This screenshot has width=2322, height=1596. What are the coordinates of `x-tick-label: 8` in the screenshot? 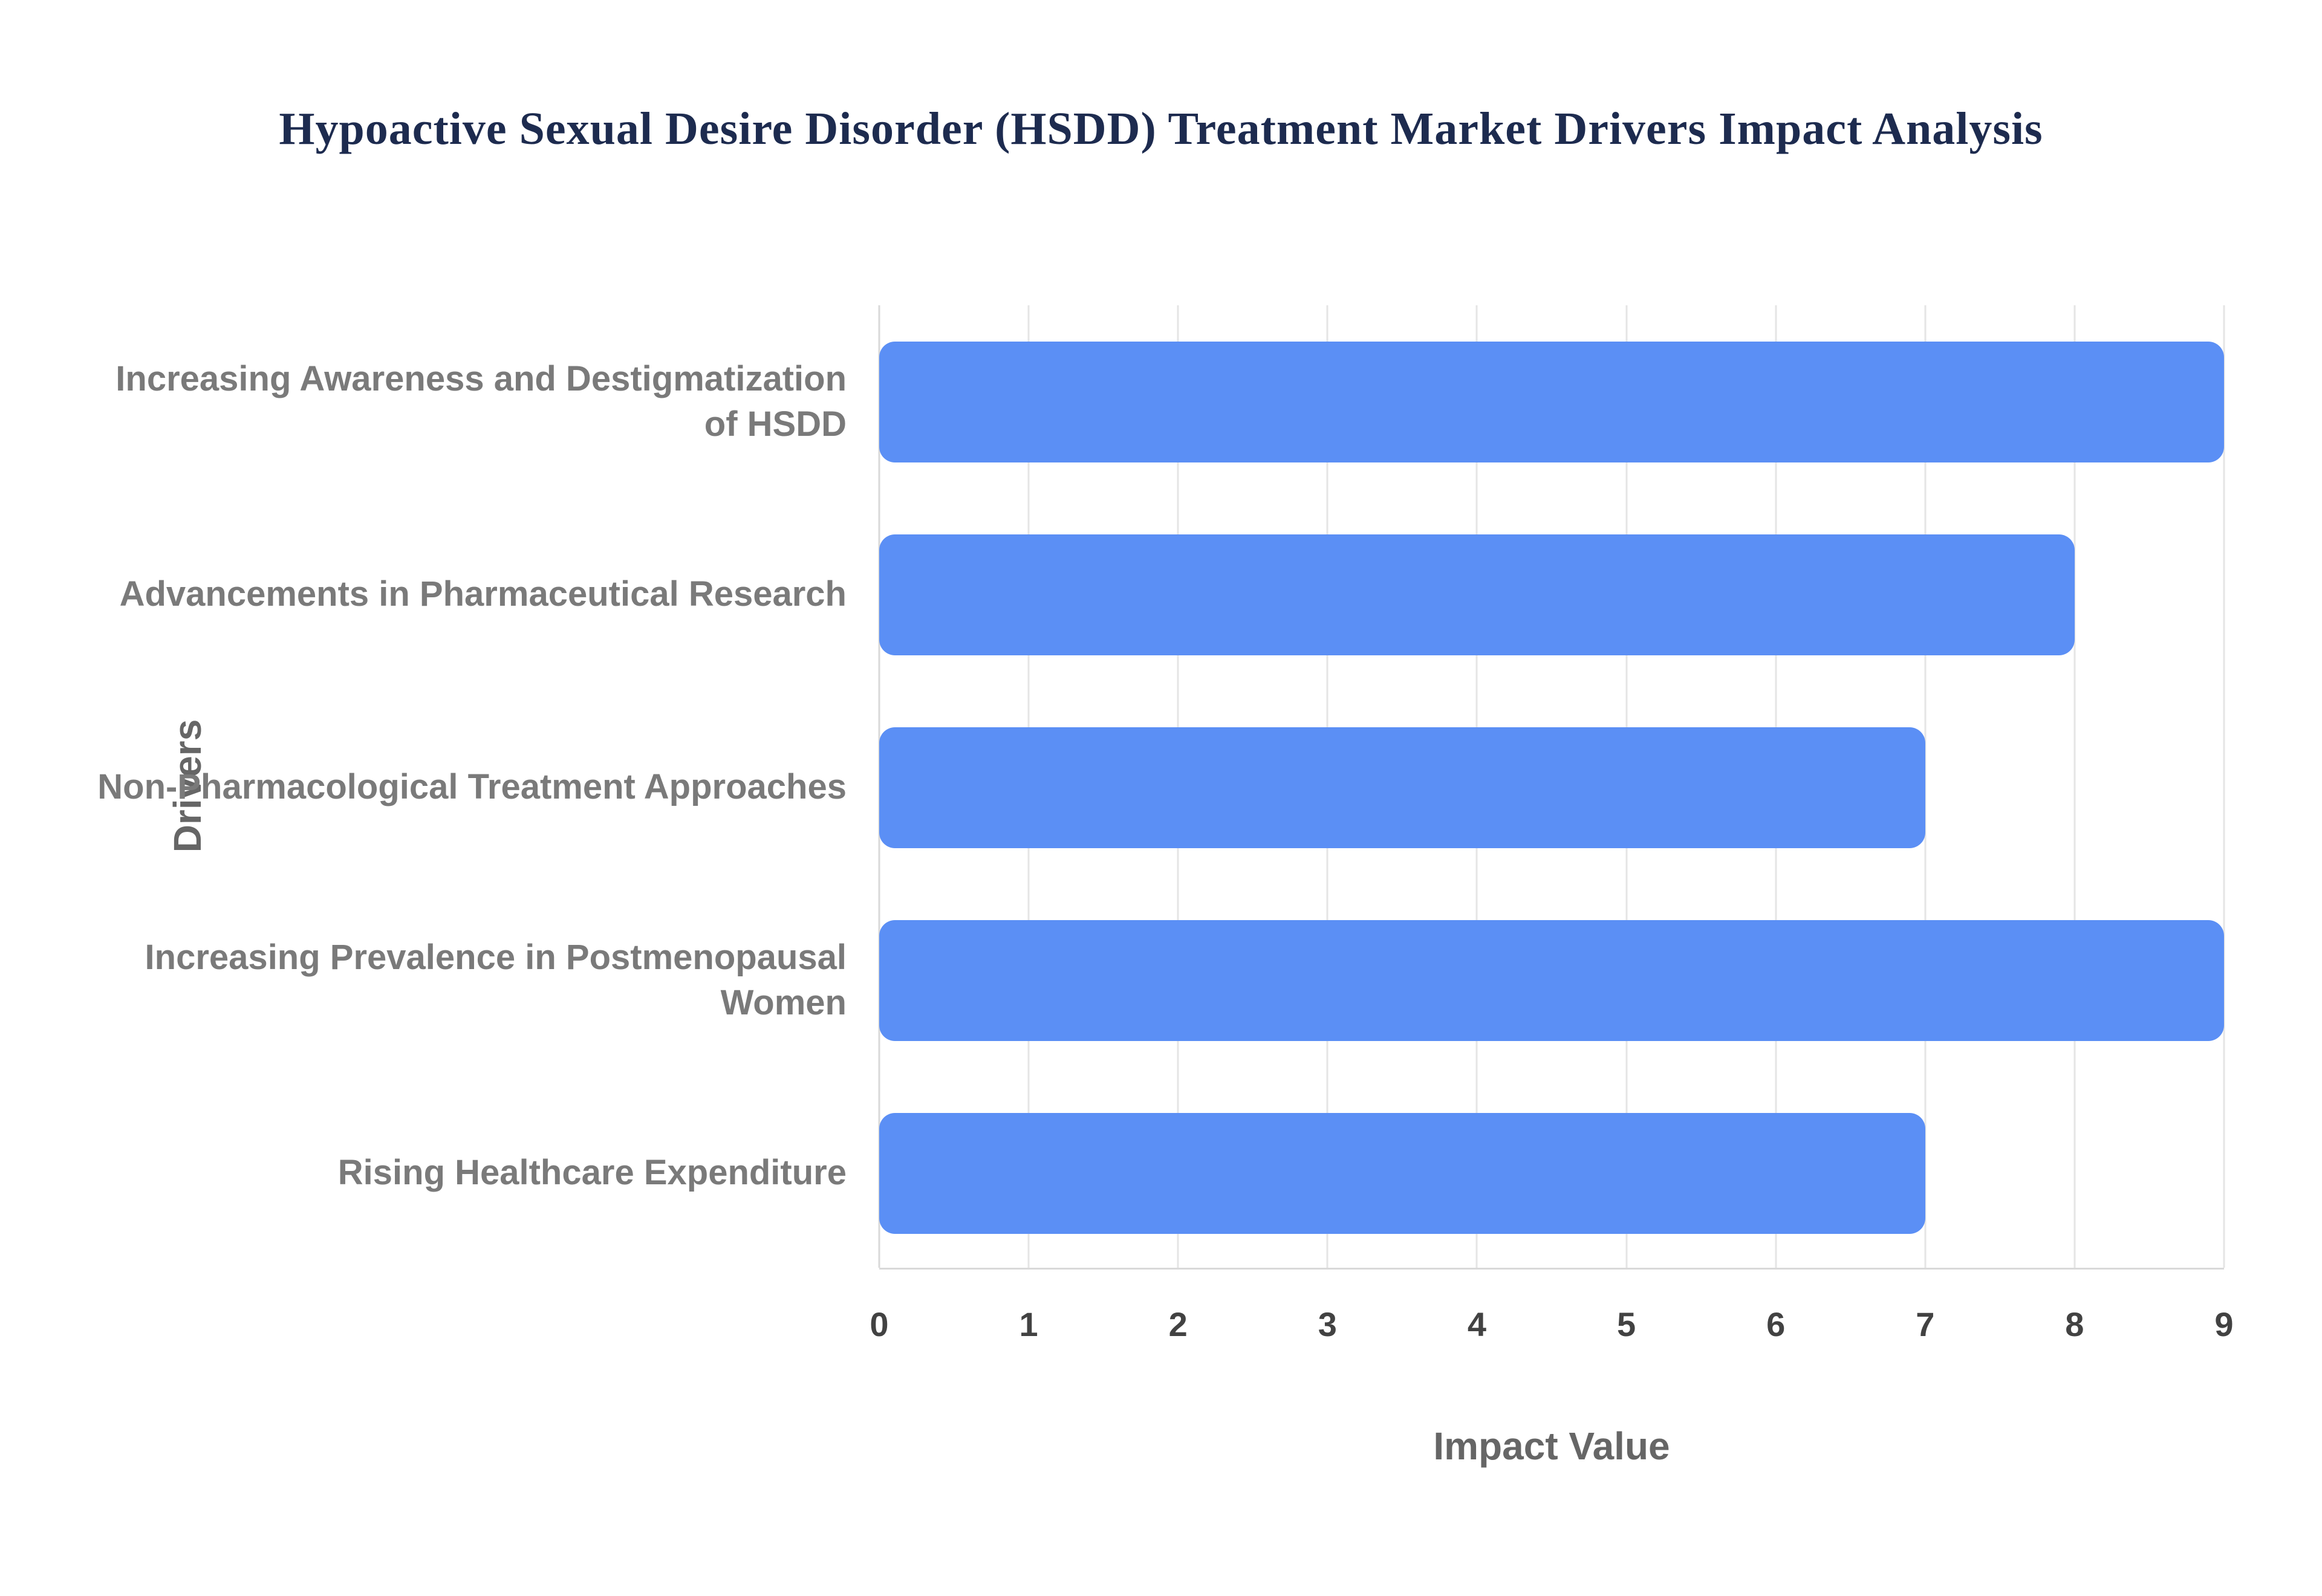 It's located at (2074, 1324).